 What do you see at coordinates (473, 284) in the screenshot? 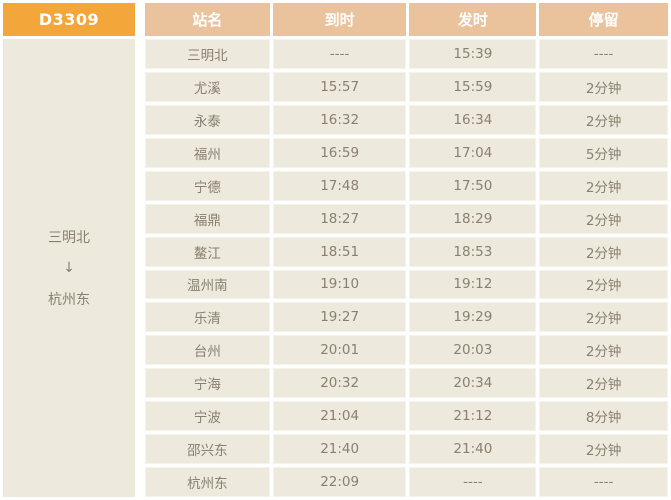
I see `departure-time-cell: 19:12` at bounding box center [473, 284].